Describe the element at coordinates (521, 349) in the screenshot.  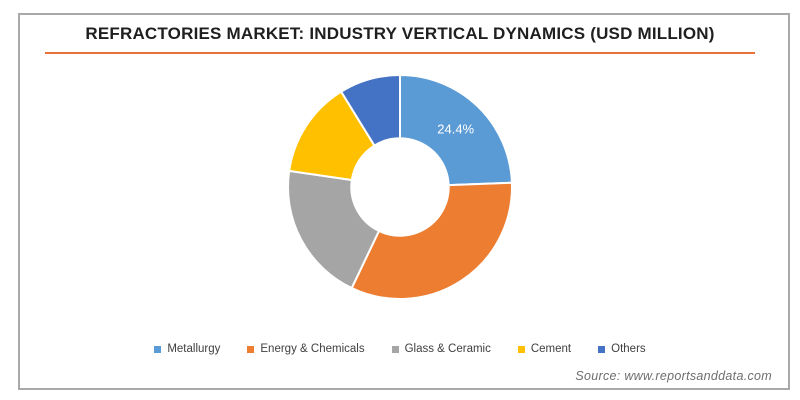
I see `legend-swatch-cement` at that location.